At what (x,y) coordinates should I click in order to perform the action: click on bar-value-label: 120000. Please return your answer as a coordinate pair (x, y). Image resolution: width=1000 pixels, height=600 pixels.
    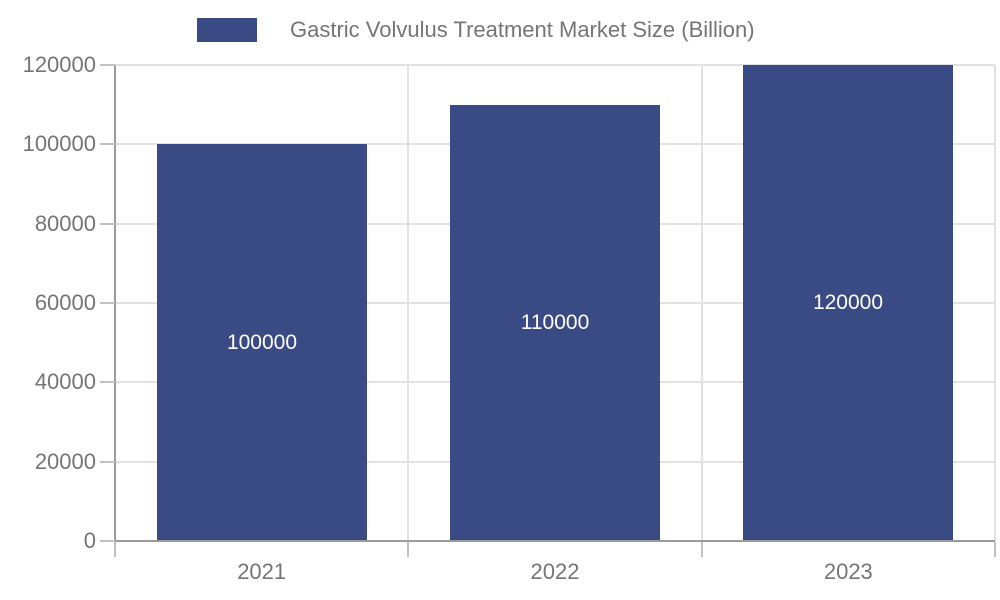
    Looking at the image, I should click on (848, 302).